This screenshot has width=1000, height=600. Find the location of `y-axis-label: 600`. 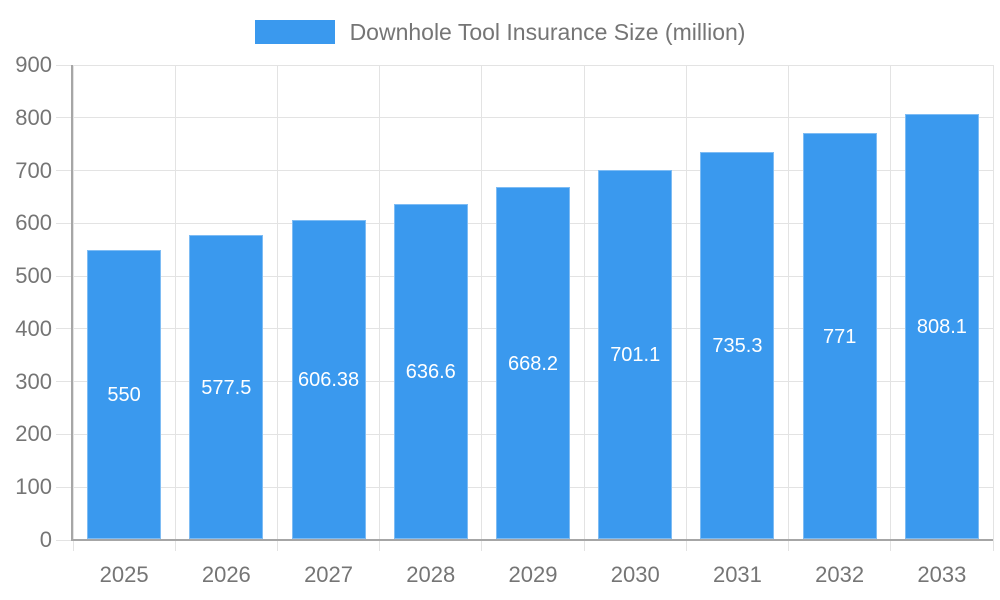

y-axis-label: 600 is located at coordinates (33, 223).